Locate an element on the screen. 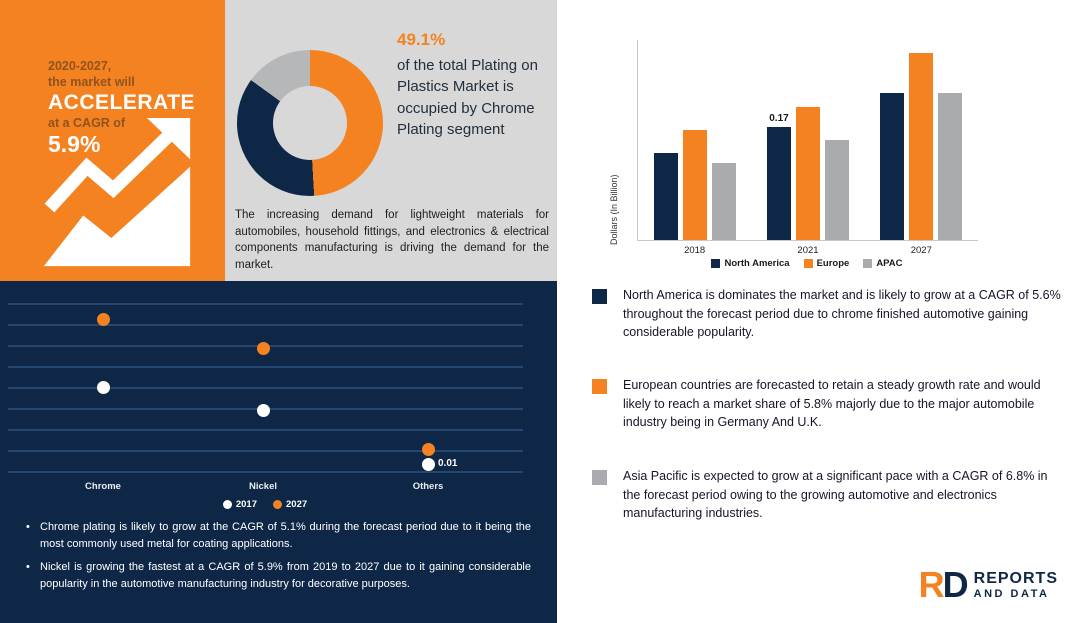  bar-apac-2018 is located at coordinates (723, 201).